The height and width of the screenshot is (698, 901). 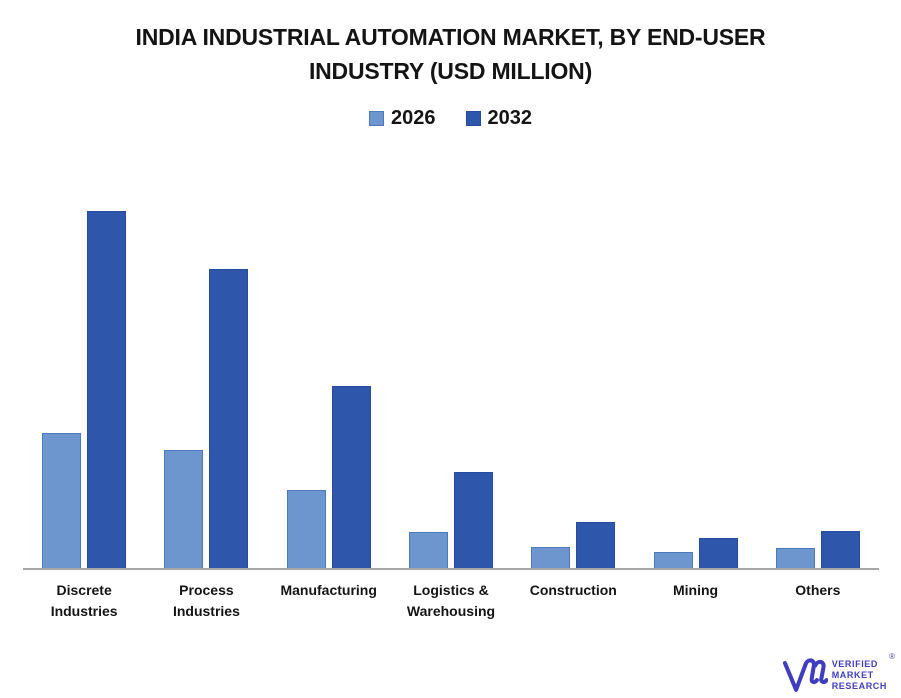 What do you see at coordinates (413, 118) in the screenshot?
I see `legend-label-2026: 2026` at bounding box center [413, 118].